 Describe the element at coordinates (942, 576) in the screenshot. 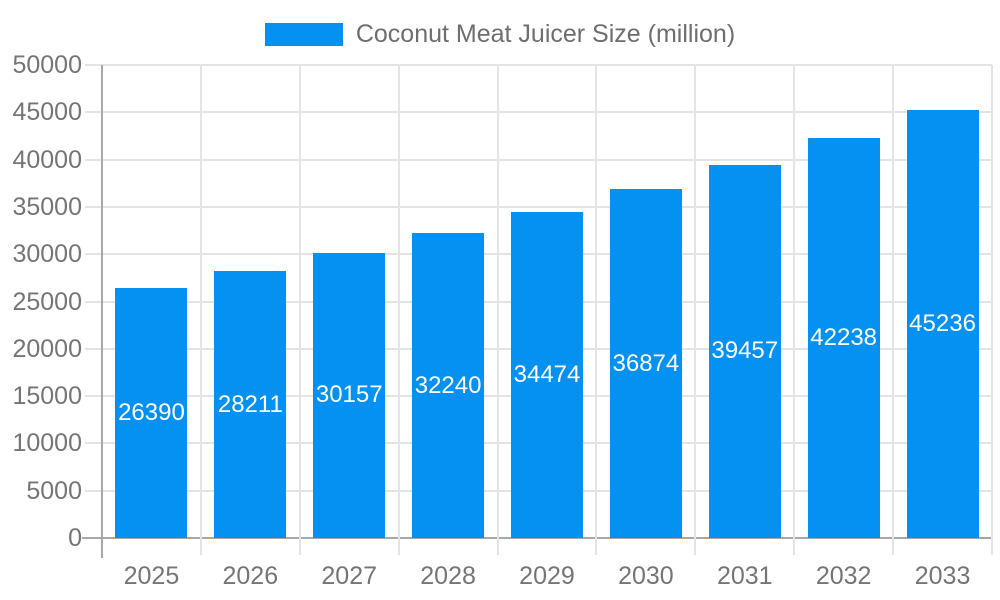

I see `x-tick-label: 2033` at that location.